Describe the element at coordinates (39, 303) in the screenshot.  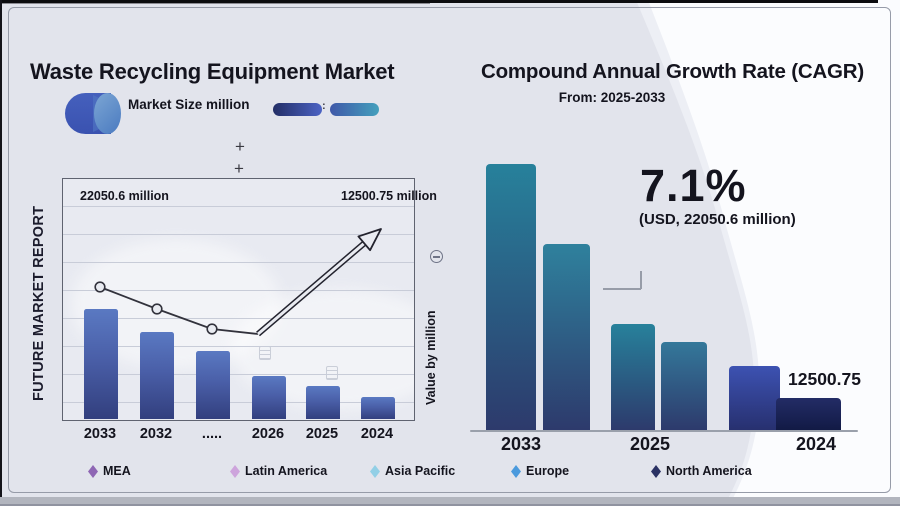
I see `future-market-report-watermark: FUTURE MARKET REPORT` at that location.